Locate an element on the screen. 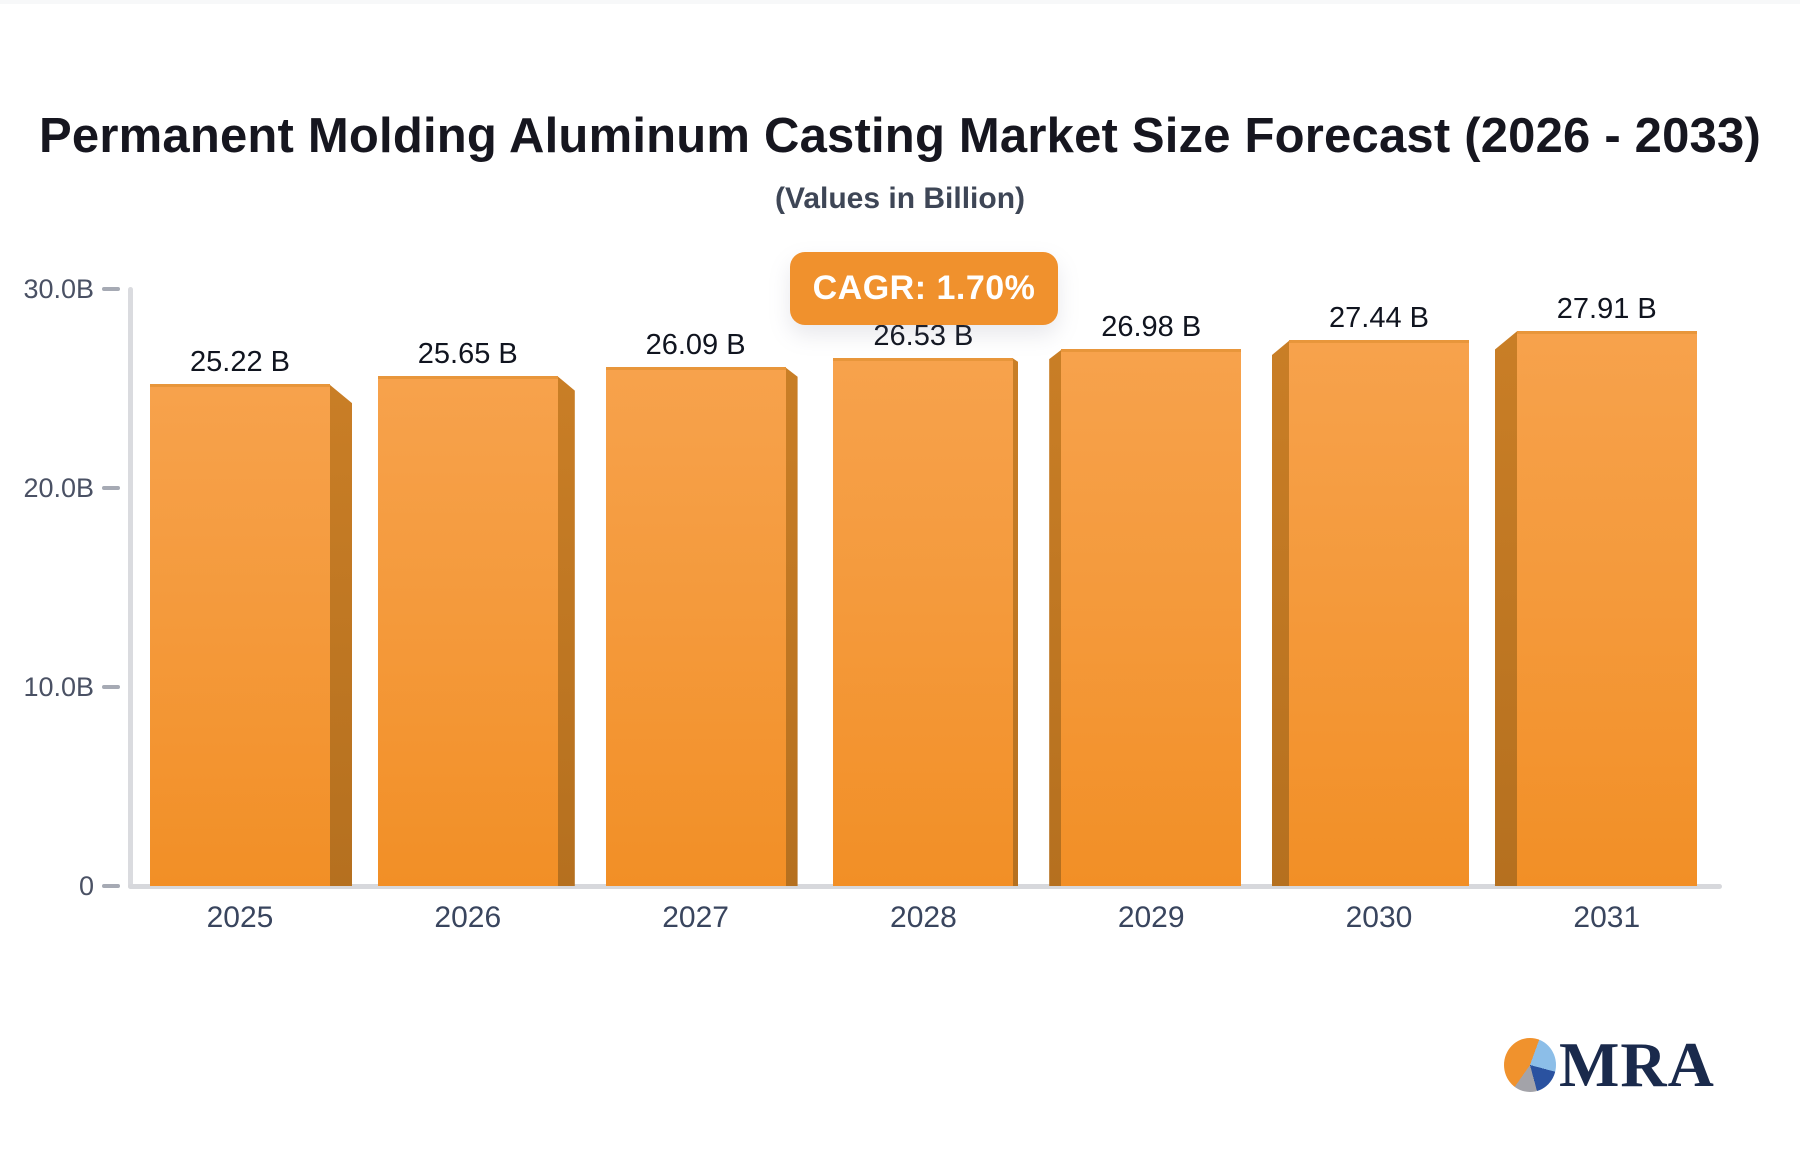  x-axis-label-2028: 2028 is located at coordinates (923, 917).